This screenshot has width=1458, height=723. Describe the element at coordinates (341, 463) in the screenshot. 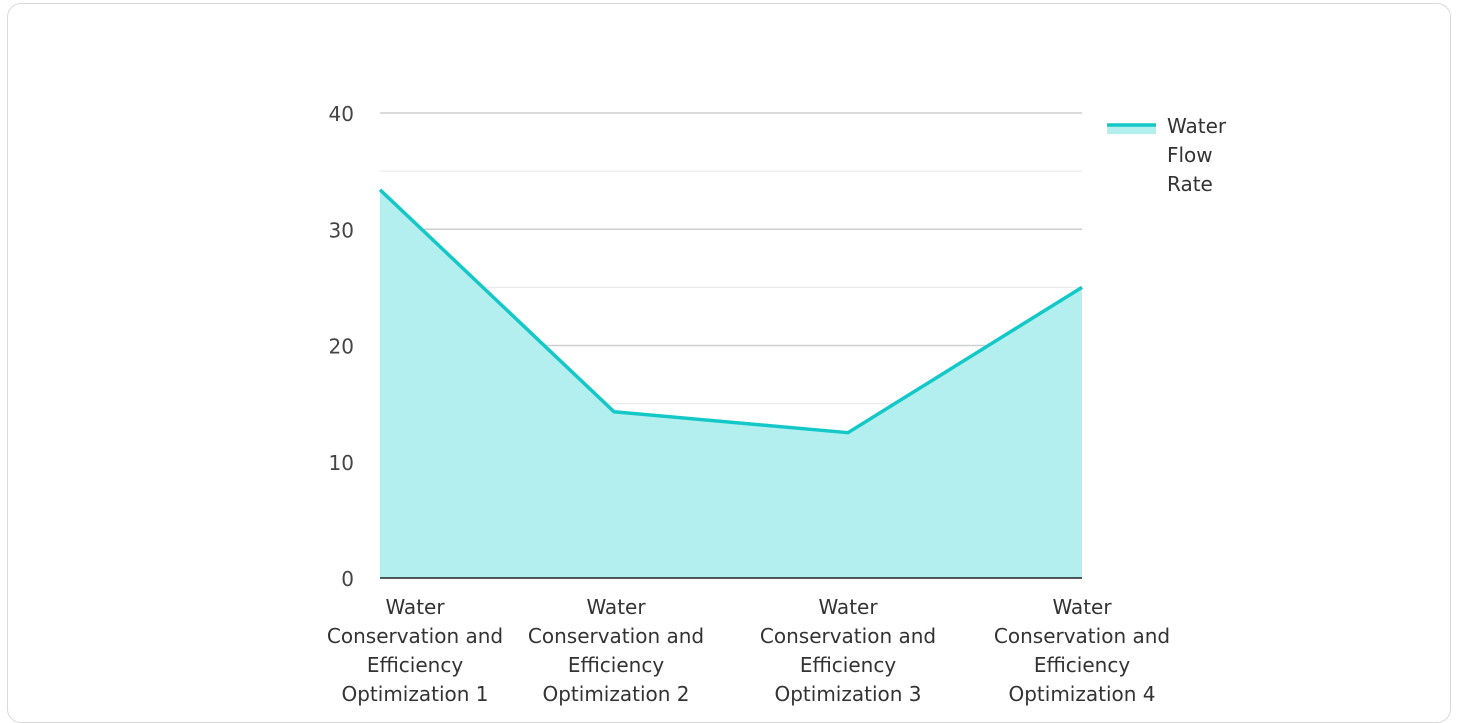

I see `y-tick-label: 10` at that location.